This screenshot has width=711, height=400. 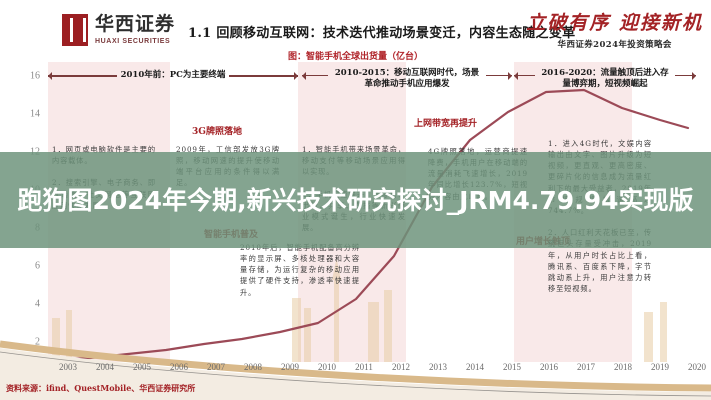 What do you see at coordinates (586, 367) in the screenshot?
I see `x-tick-2017: 2017` at bounding box center [586, 367].